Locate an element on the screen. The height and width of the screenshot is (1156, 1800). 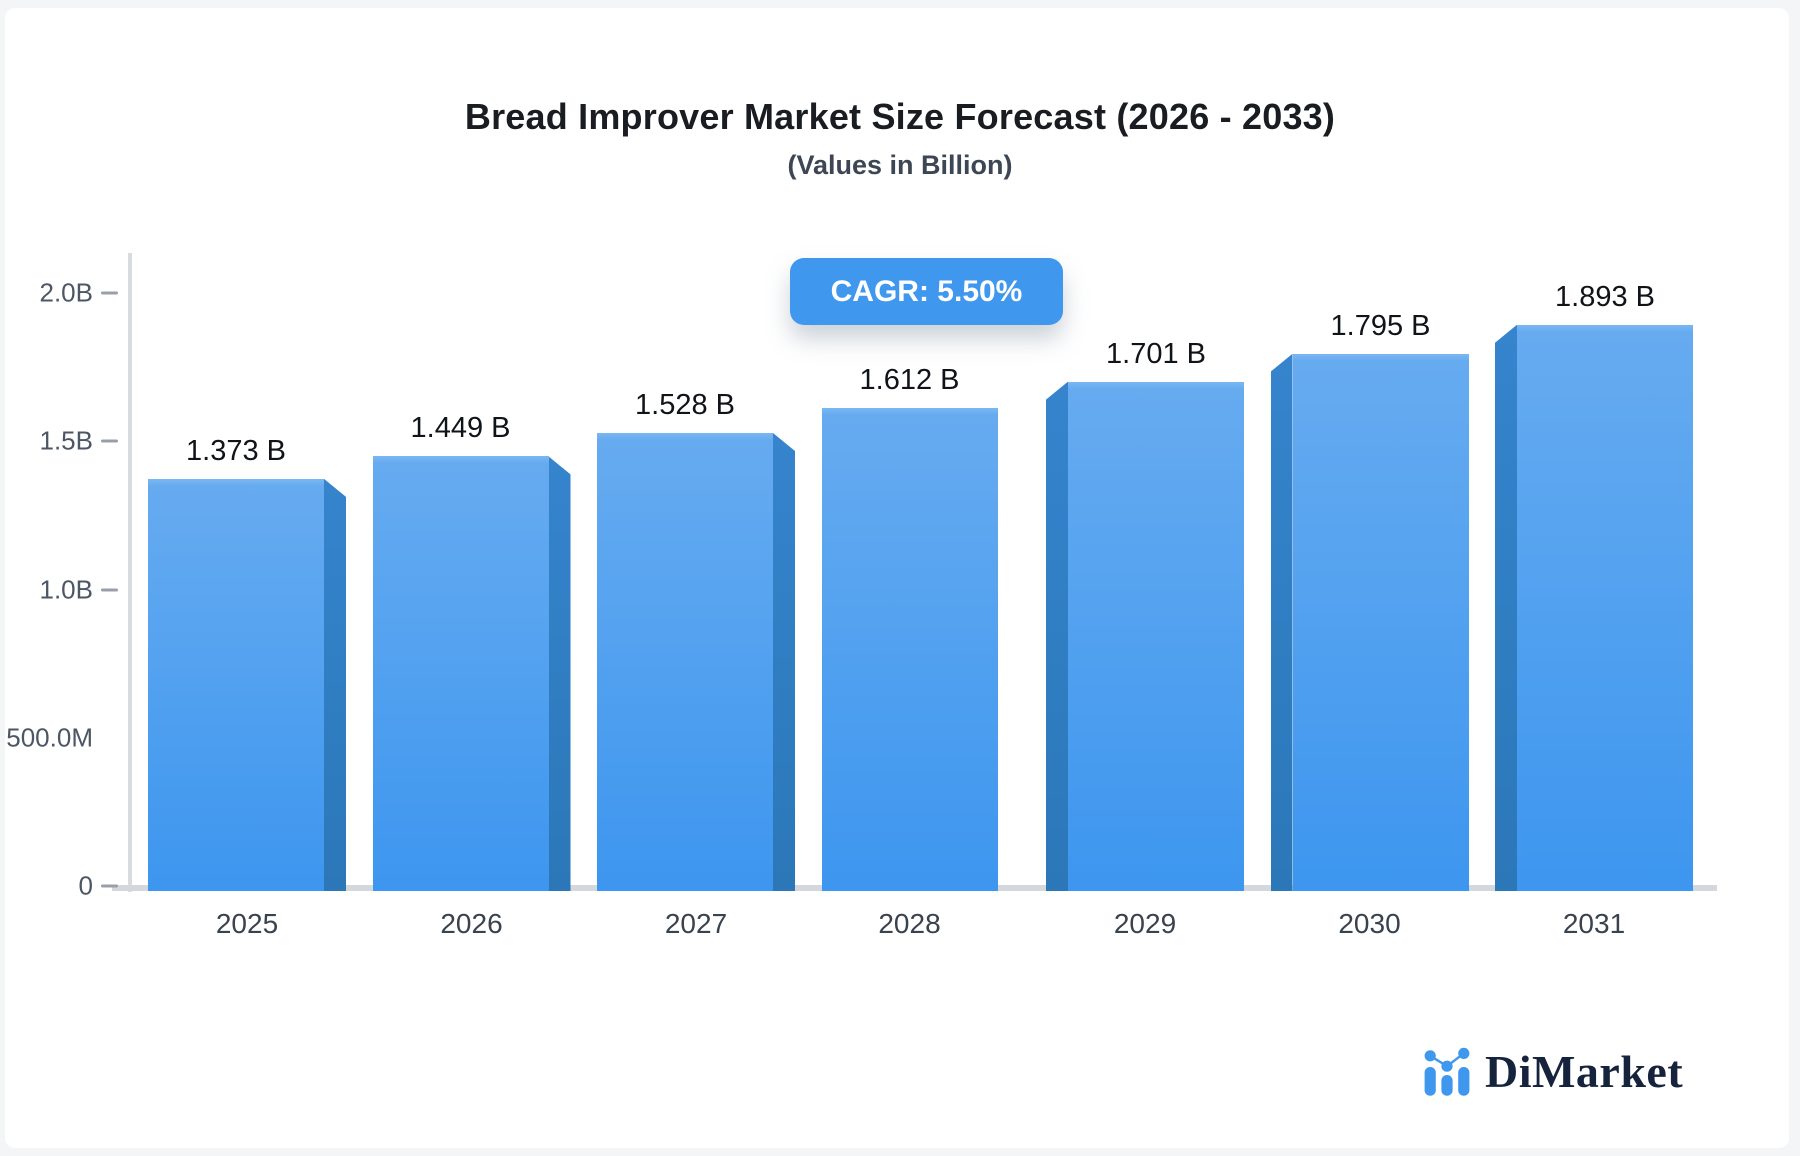
bar-value-label: 1.449 B is located at coordinates (460, 428).